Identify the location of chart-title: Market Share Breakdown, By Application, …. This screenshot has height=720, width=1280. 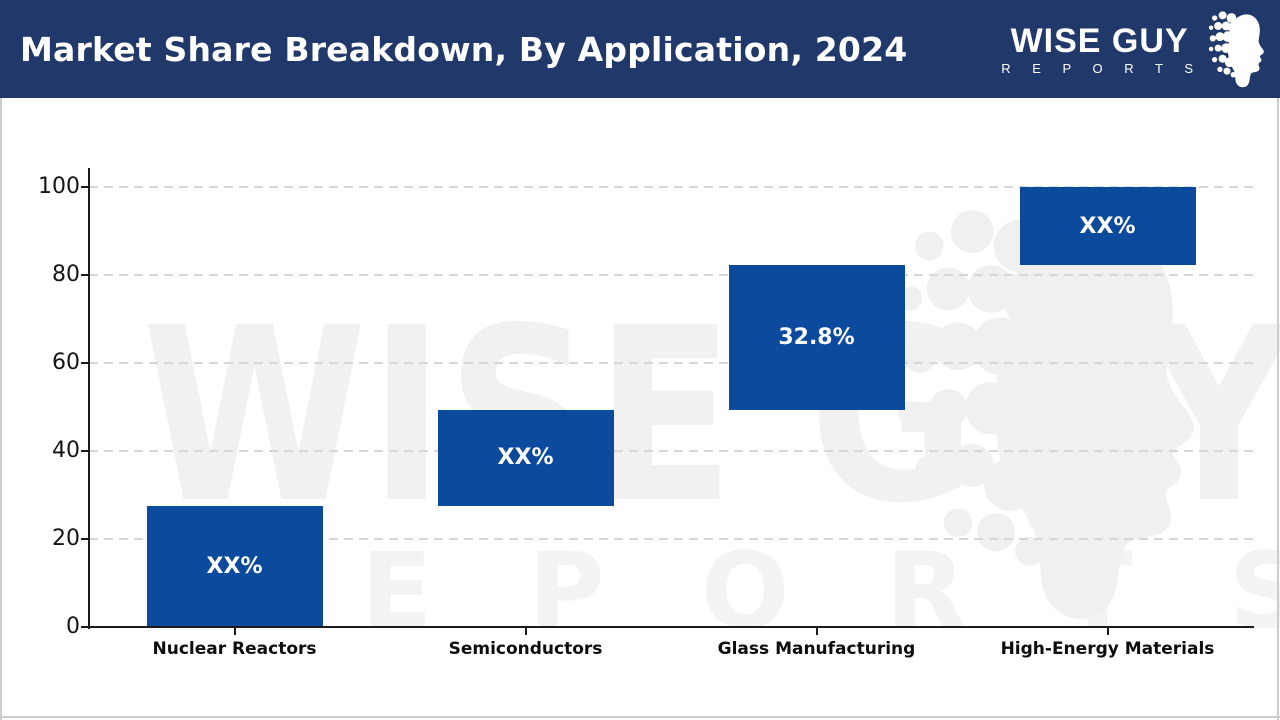
(464, 49).